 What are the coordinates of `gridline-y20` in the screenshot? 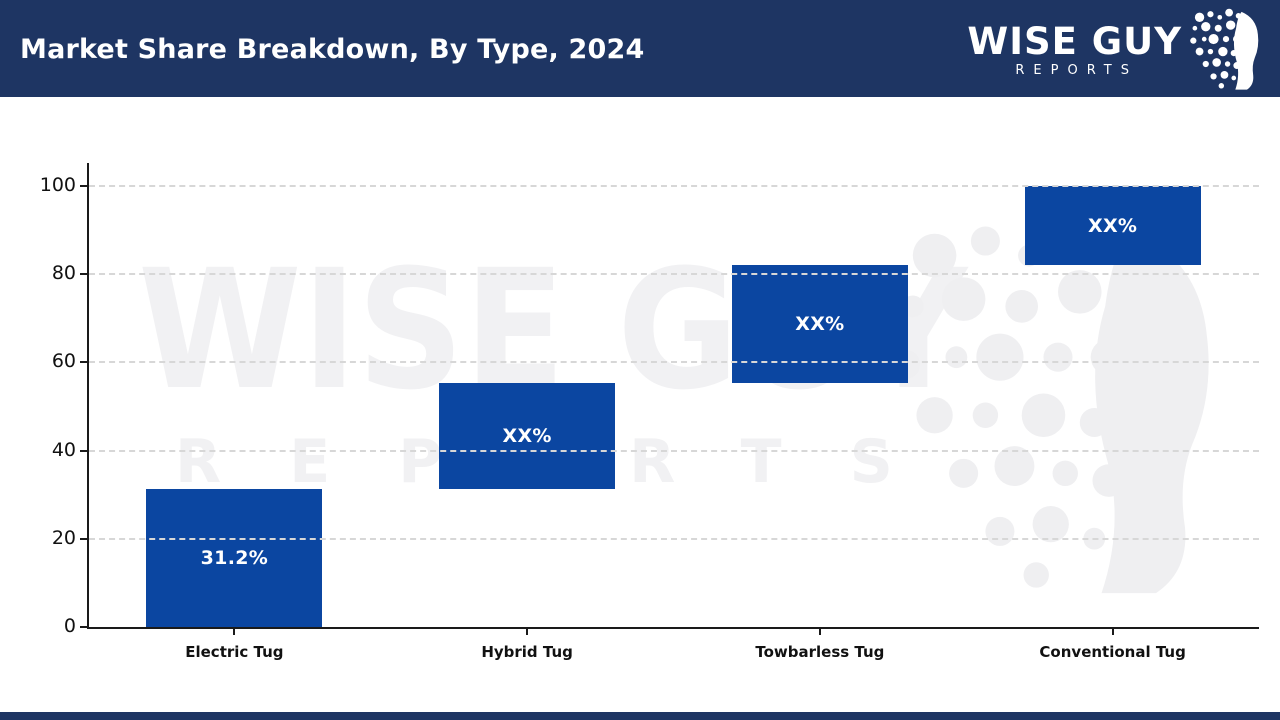 It's located at (674, 538).